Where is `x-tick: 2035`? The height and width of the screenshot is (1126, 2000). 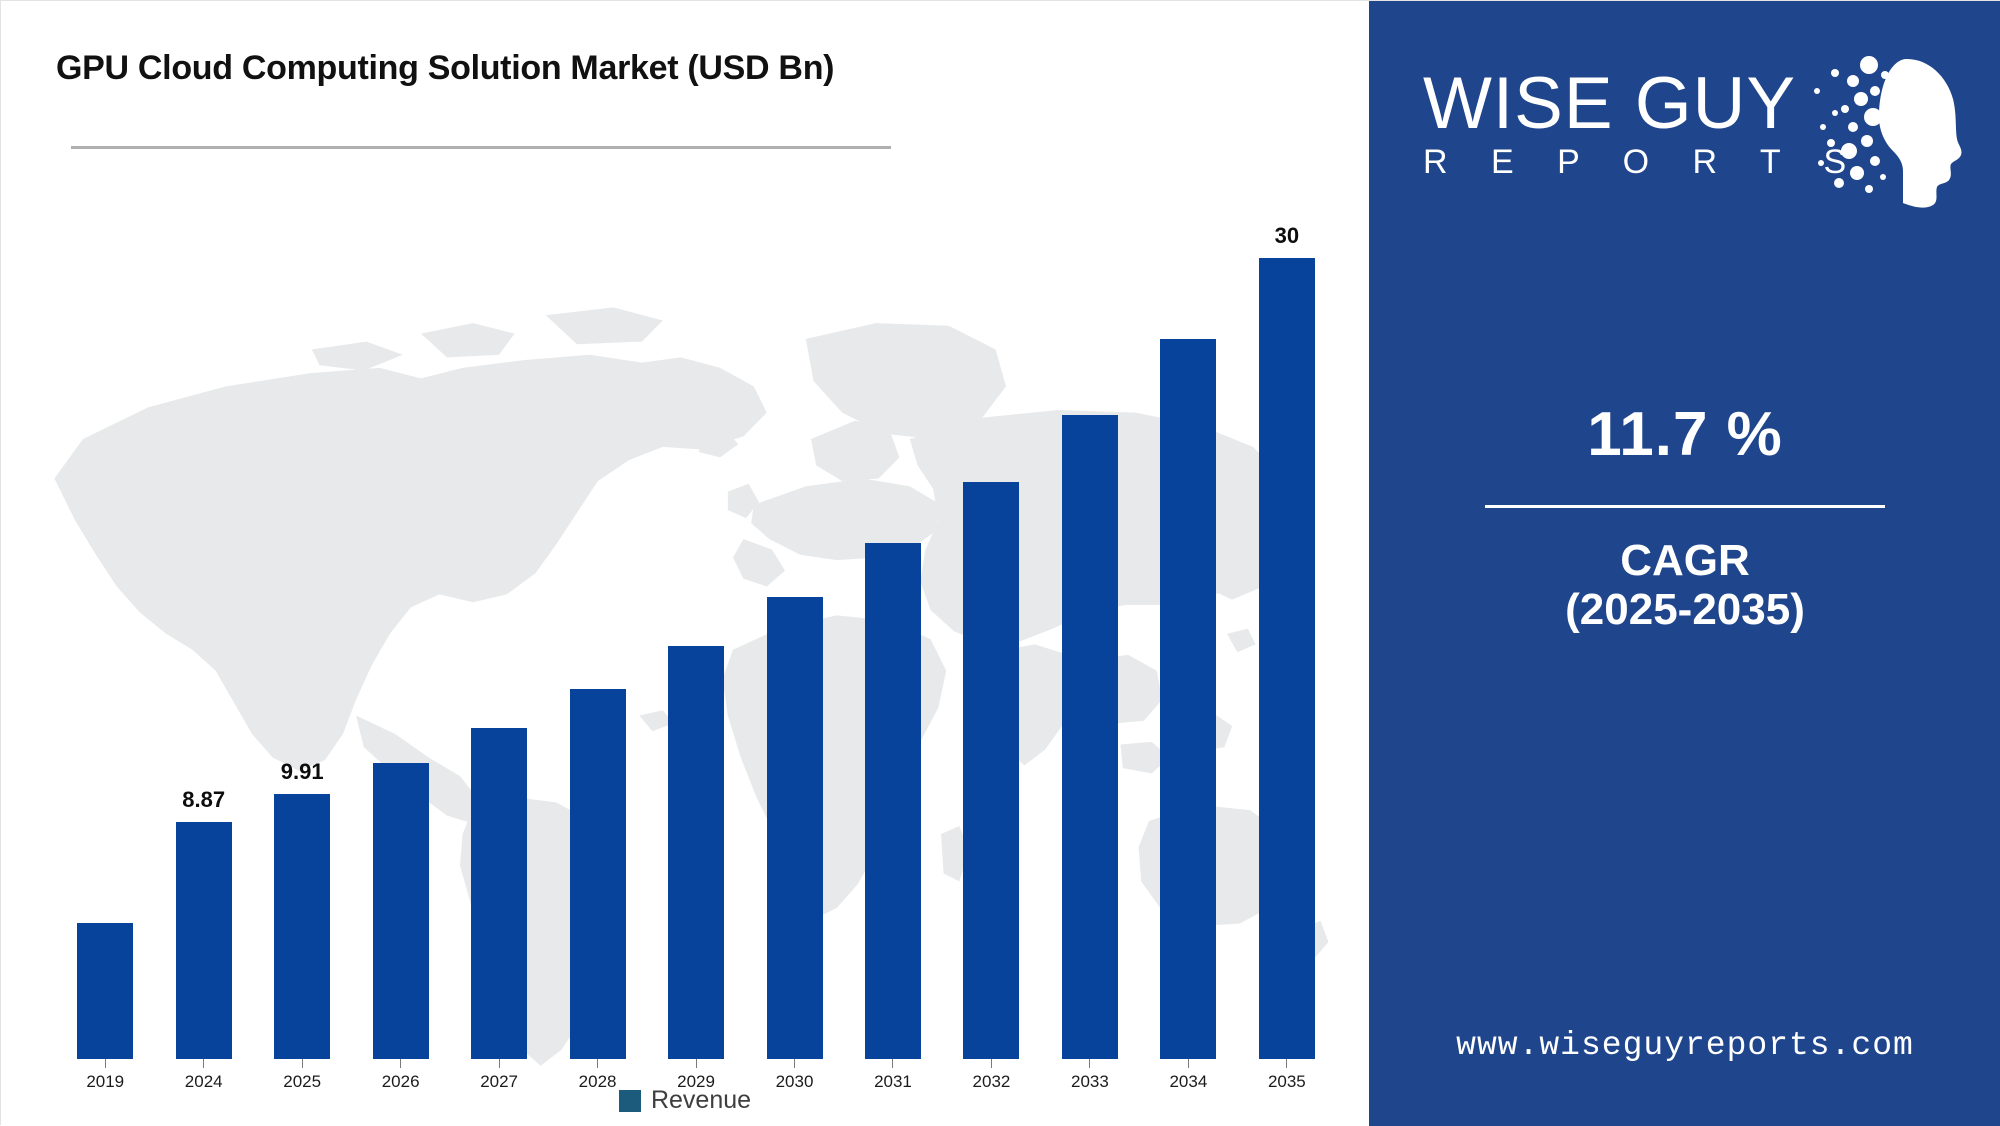
x-tick: 2035 is located at coordinates (1287, 1082).